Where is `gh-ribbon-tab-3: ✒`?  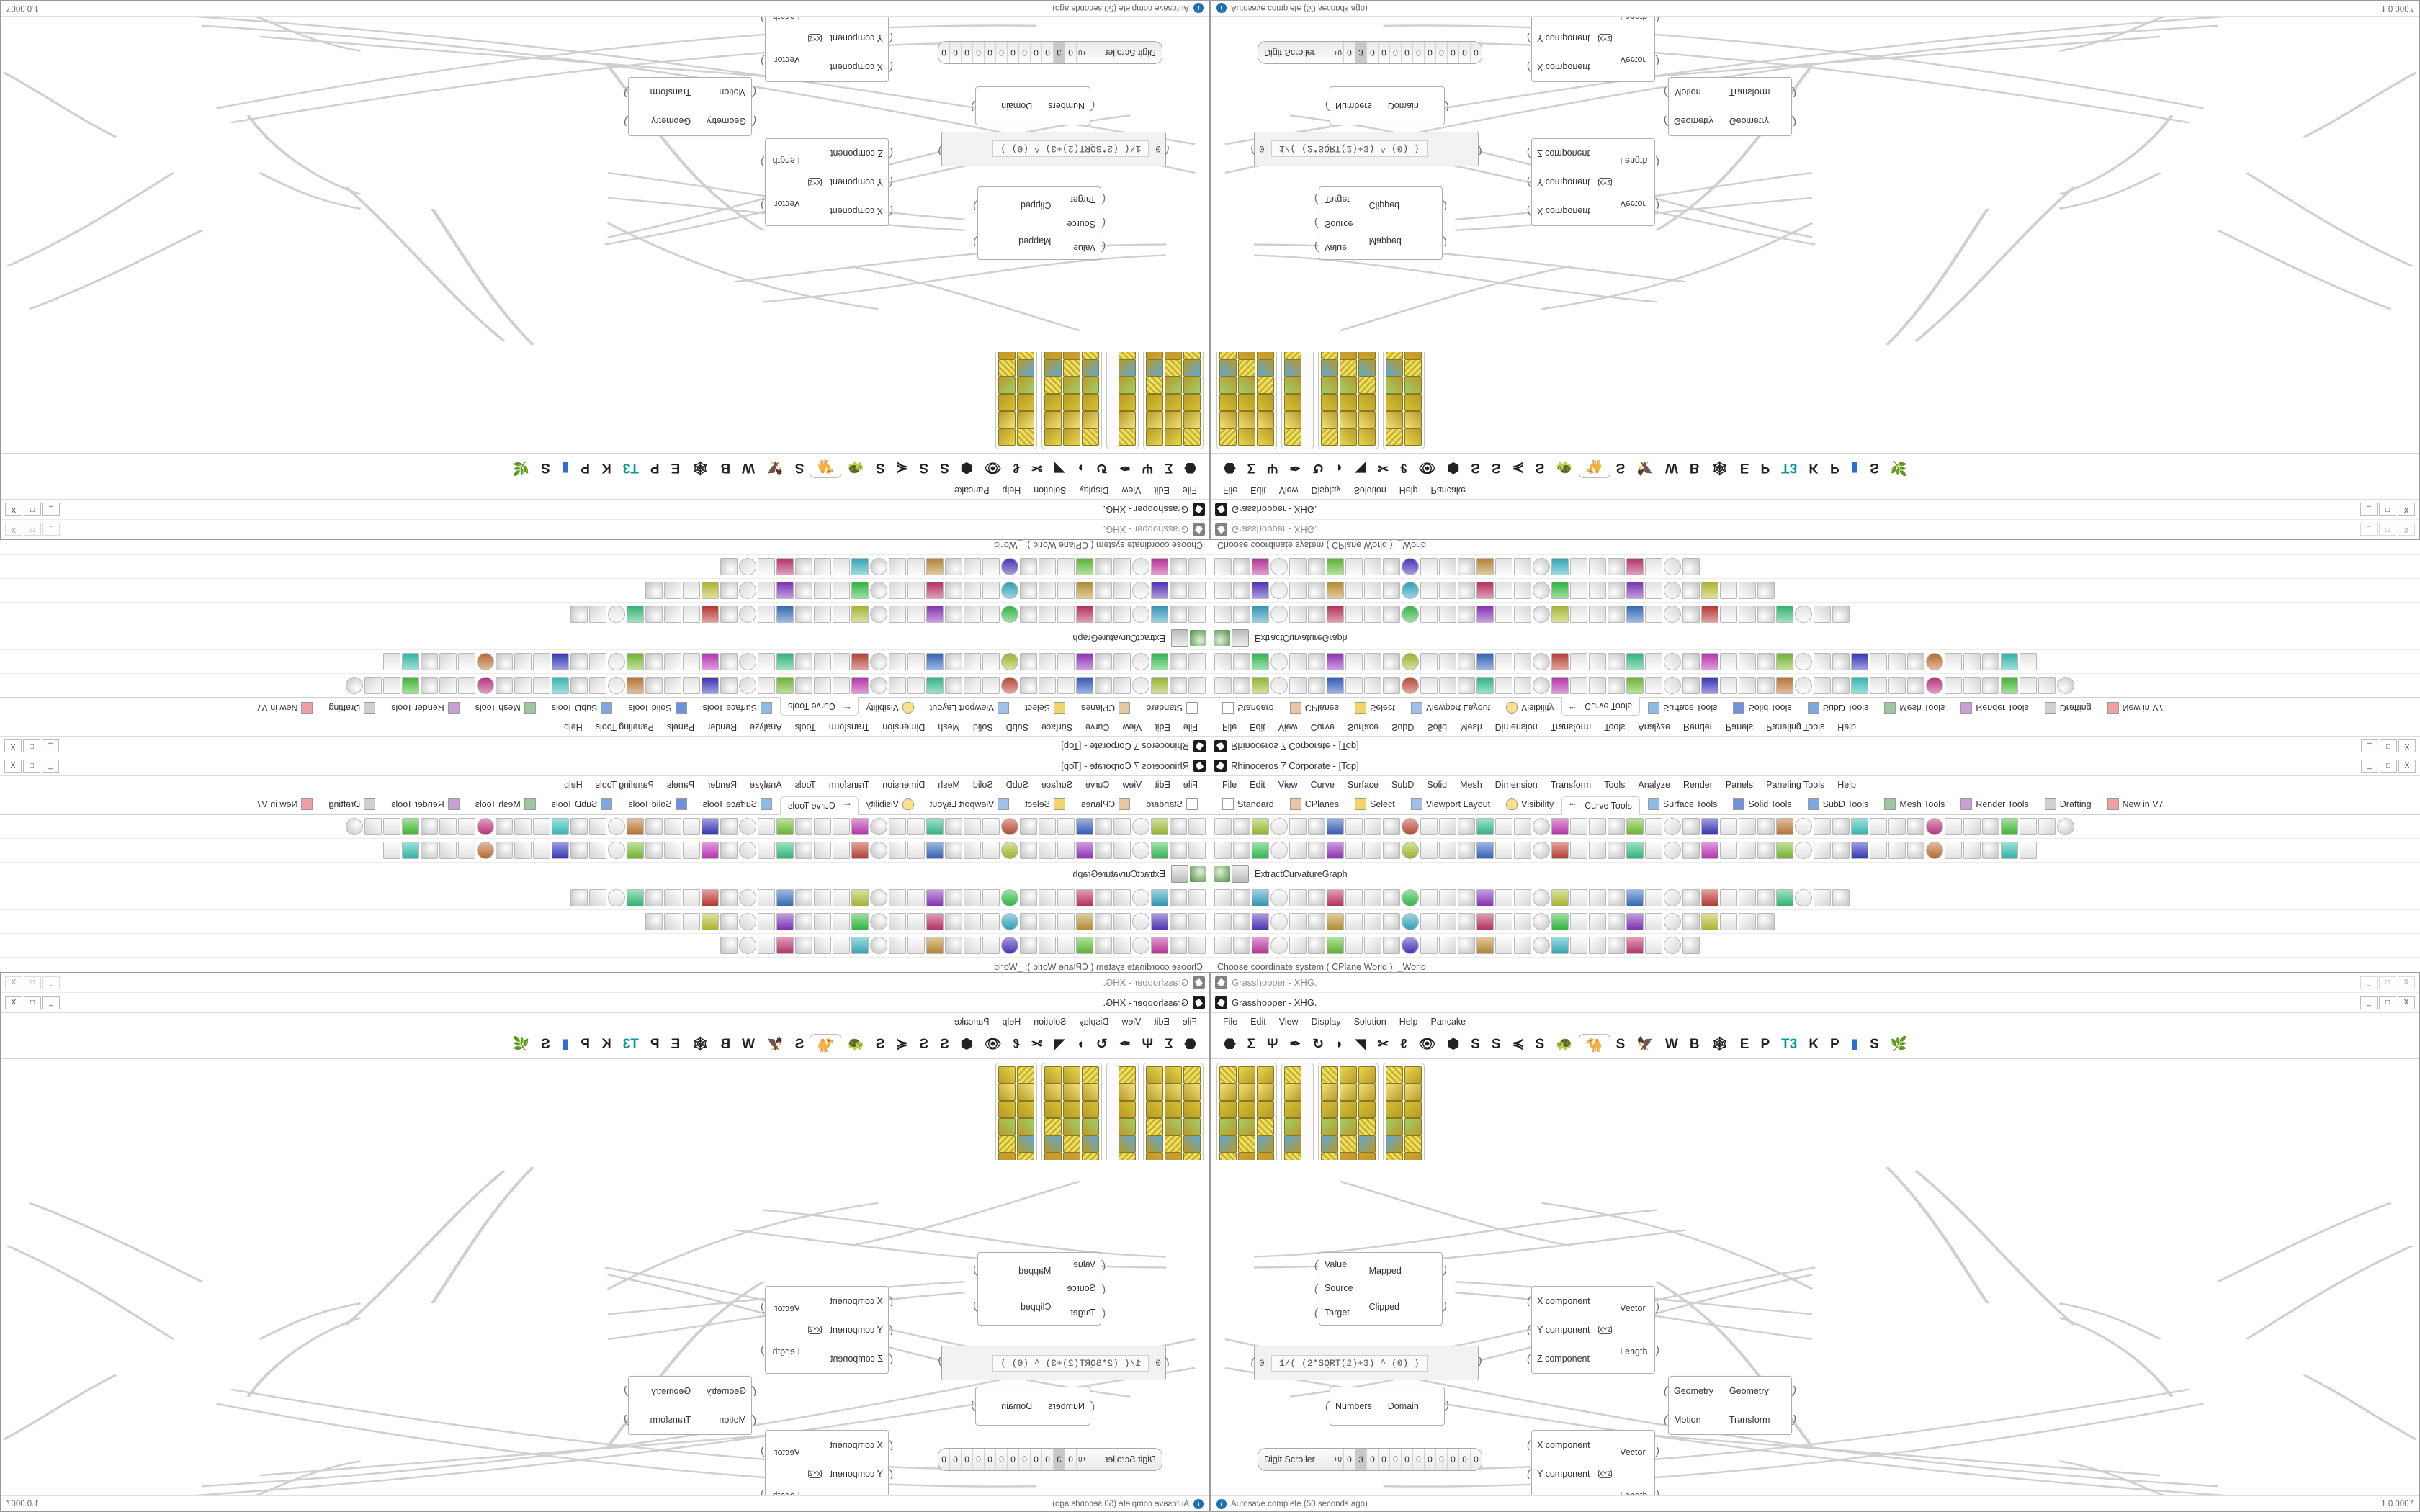 gh-ribbon-tab-3: ✒ is located at coordinates (1295, 1044).